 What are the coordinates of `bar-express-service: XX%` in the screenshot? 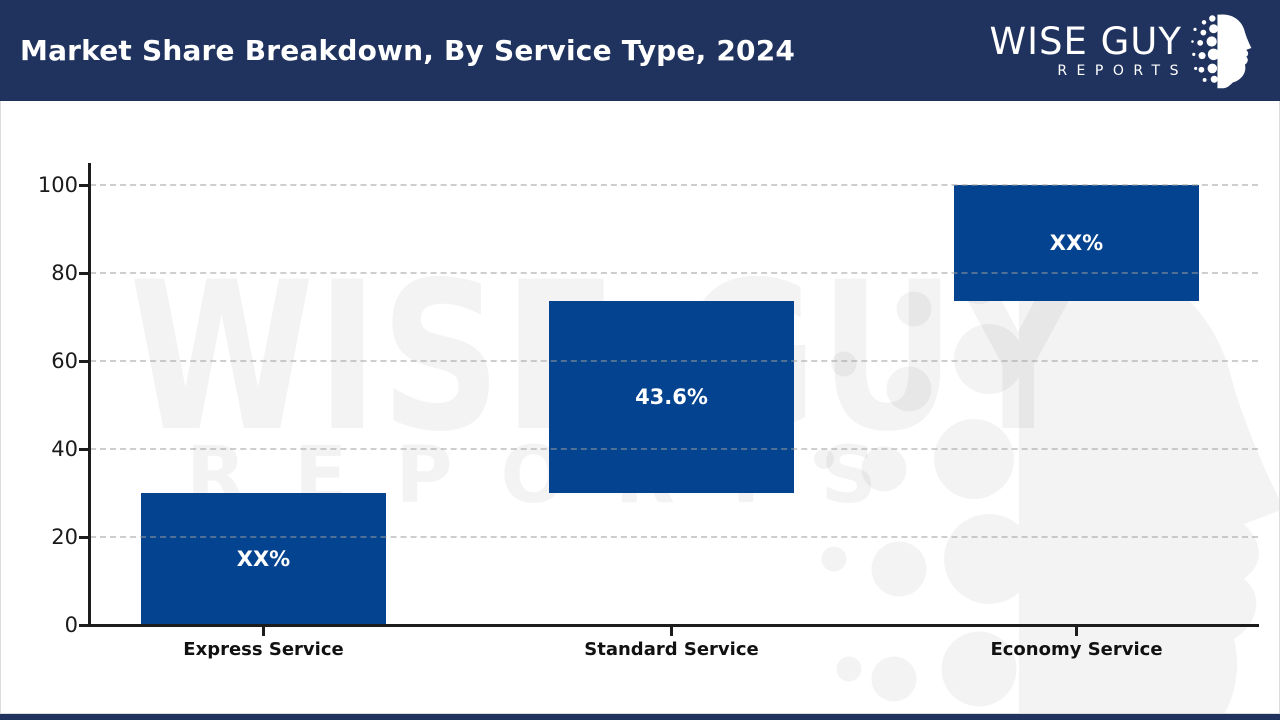 It's located at (263, 559).